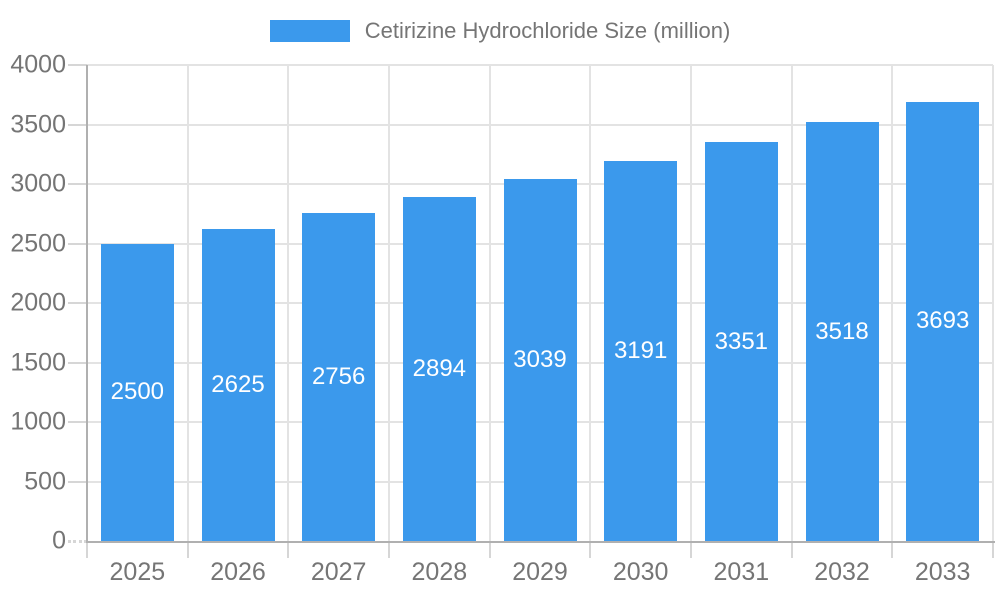 The width and height of the screenshot is (1000, 600). What do you see at coordinates (238, 572) in the screenshot?
I see `x-tick-label: 2026` at bounding box center [238, 572].